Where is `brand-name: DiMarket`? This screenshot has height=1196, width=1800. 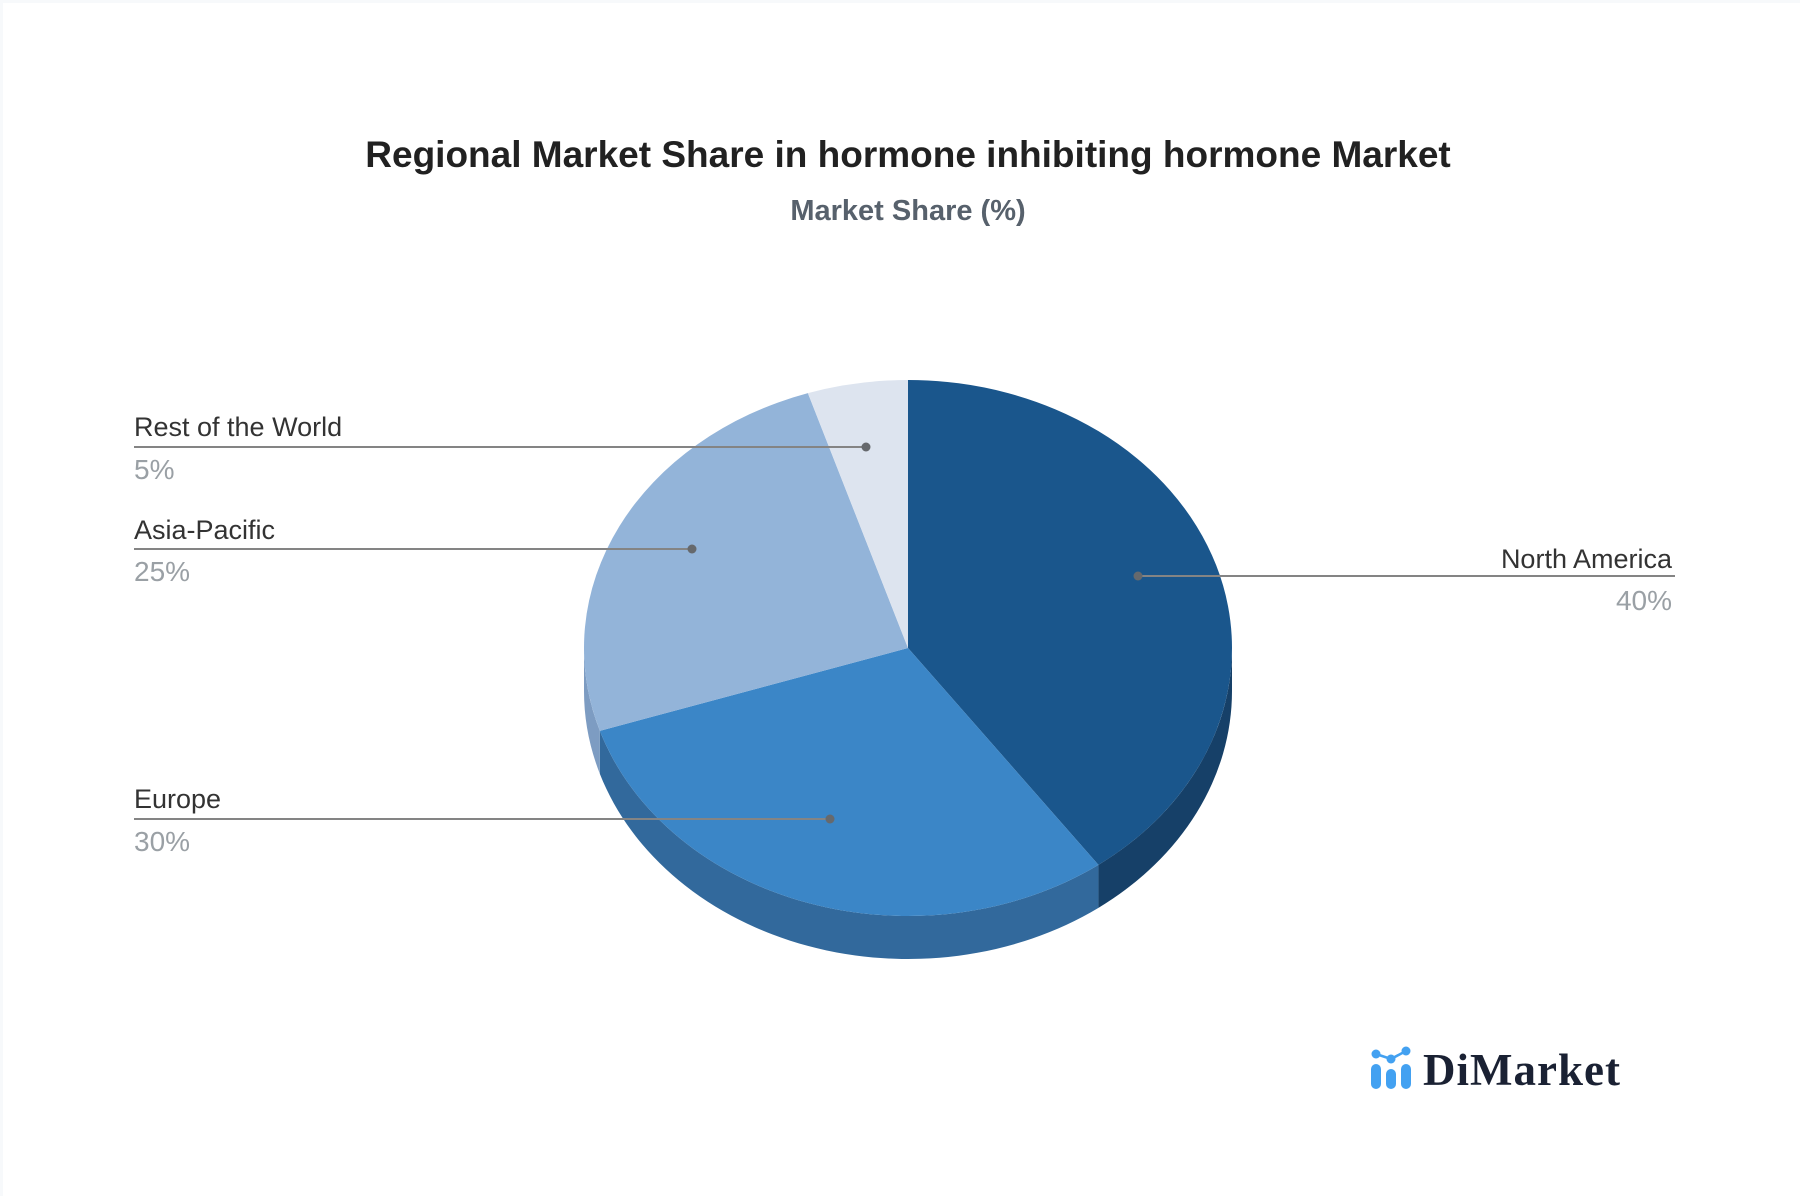
brand-name: DiMarket is located at coordinates (1522, 1070).